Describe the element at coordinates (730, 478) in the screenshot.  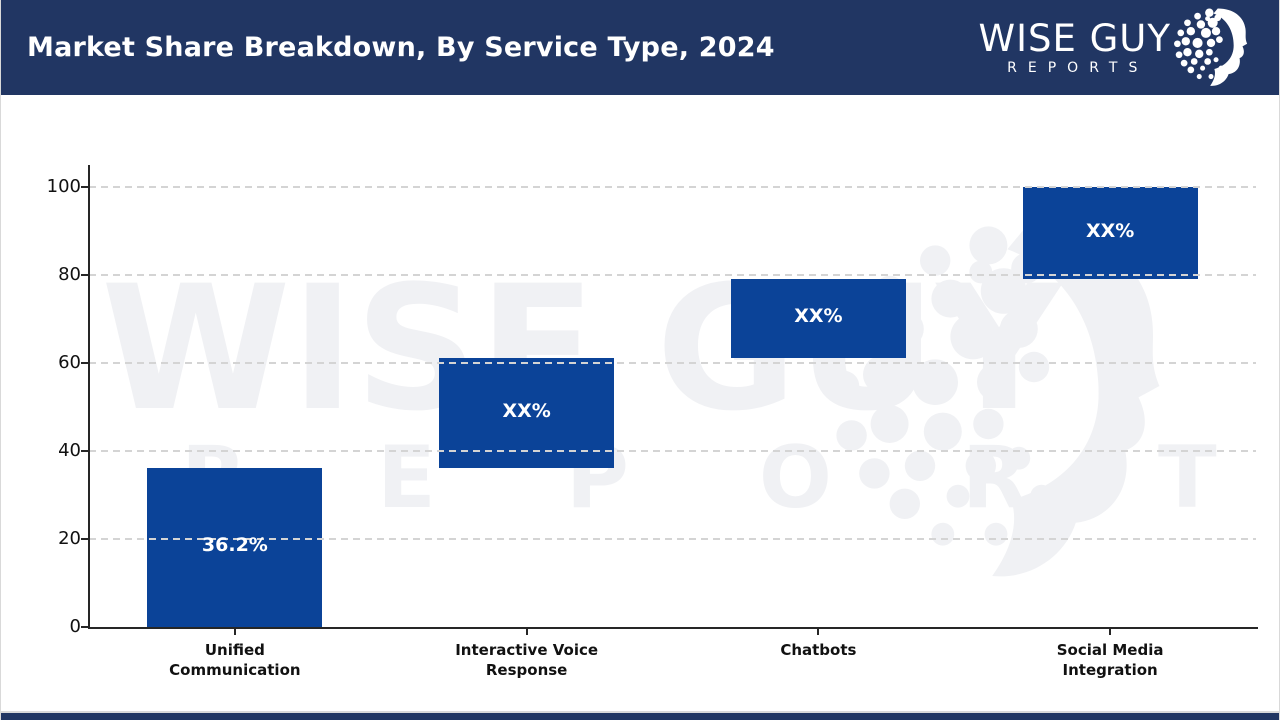
I see `watermark-subtitle: R E P O R T S` at that location.